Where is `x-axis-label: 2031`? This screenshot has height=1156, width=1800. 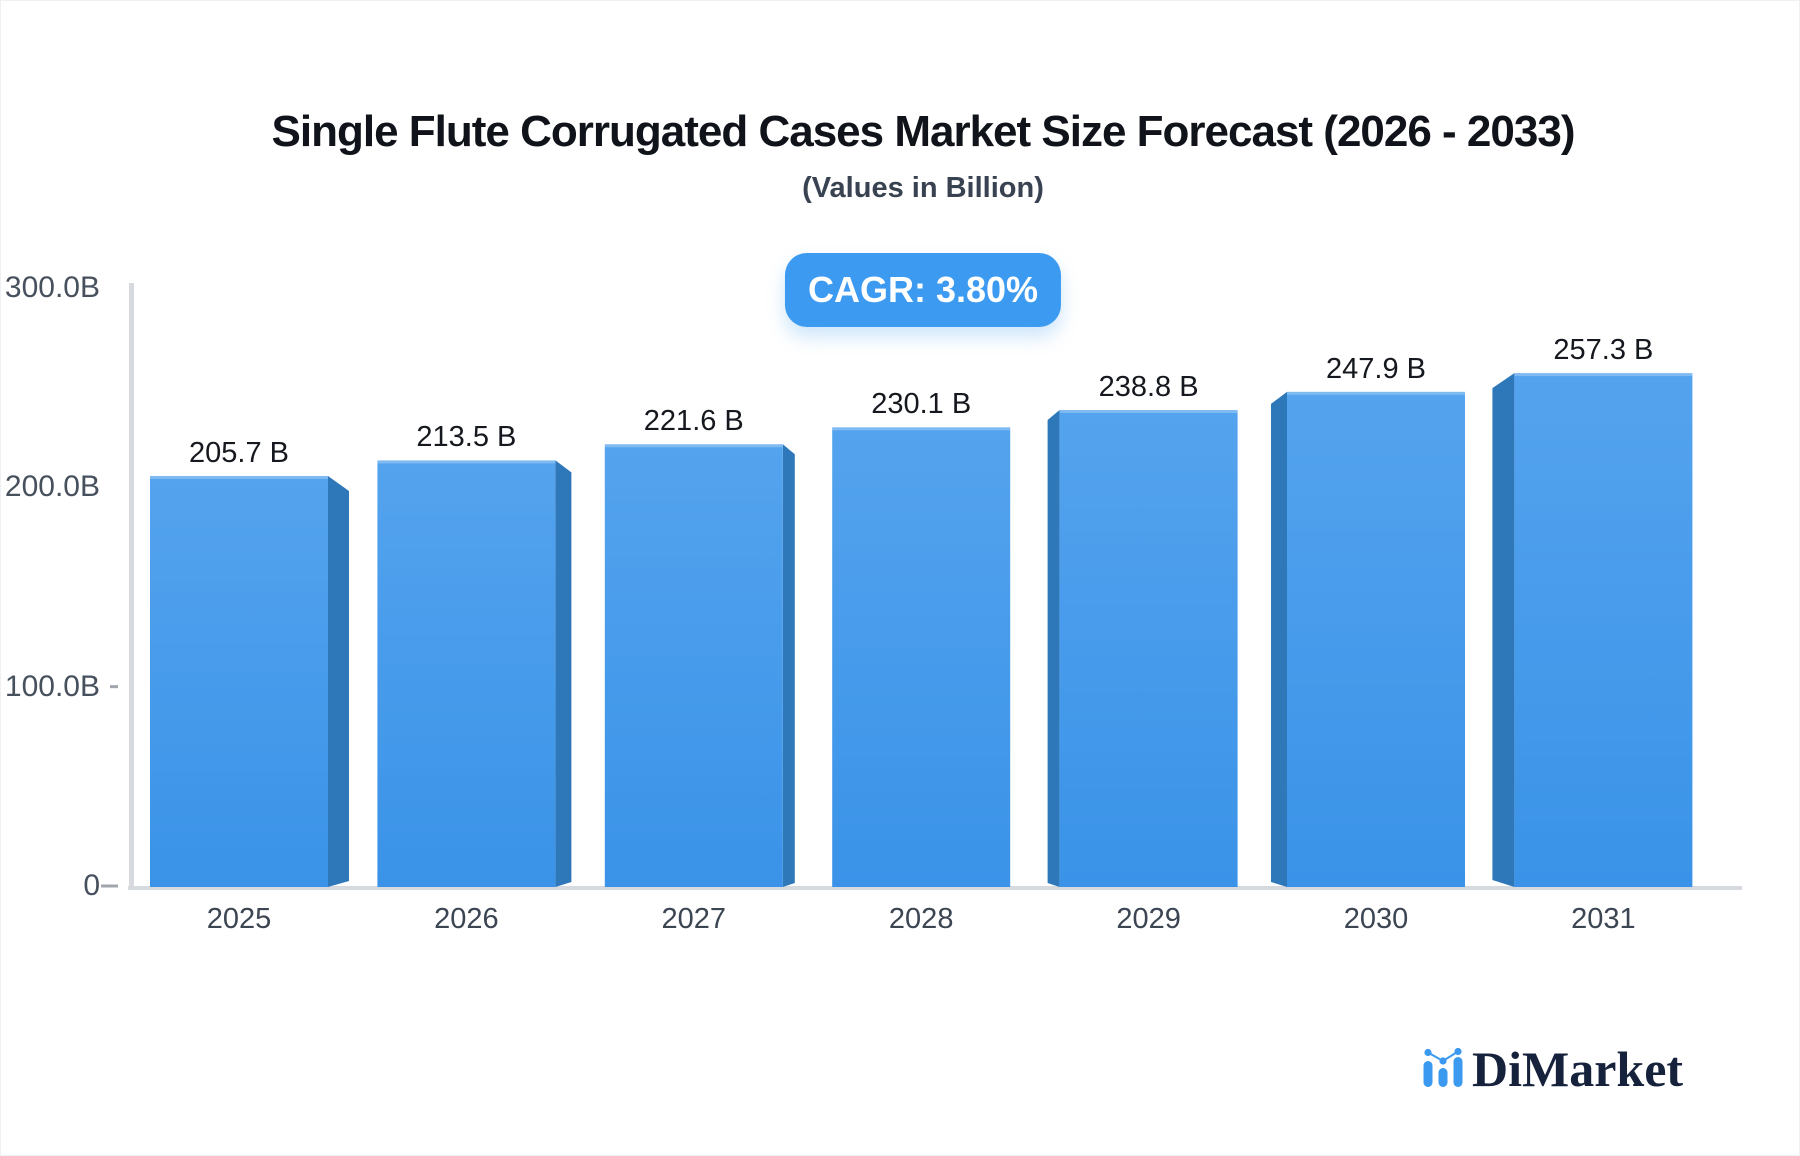
x-axis-label: 2031 is located at coordinates (1603, 919).